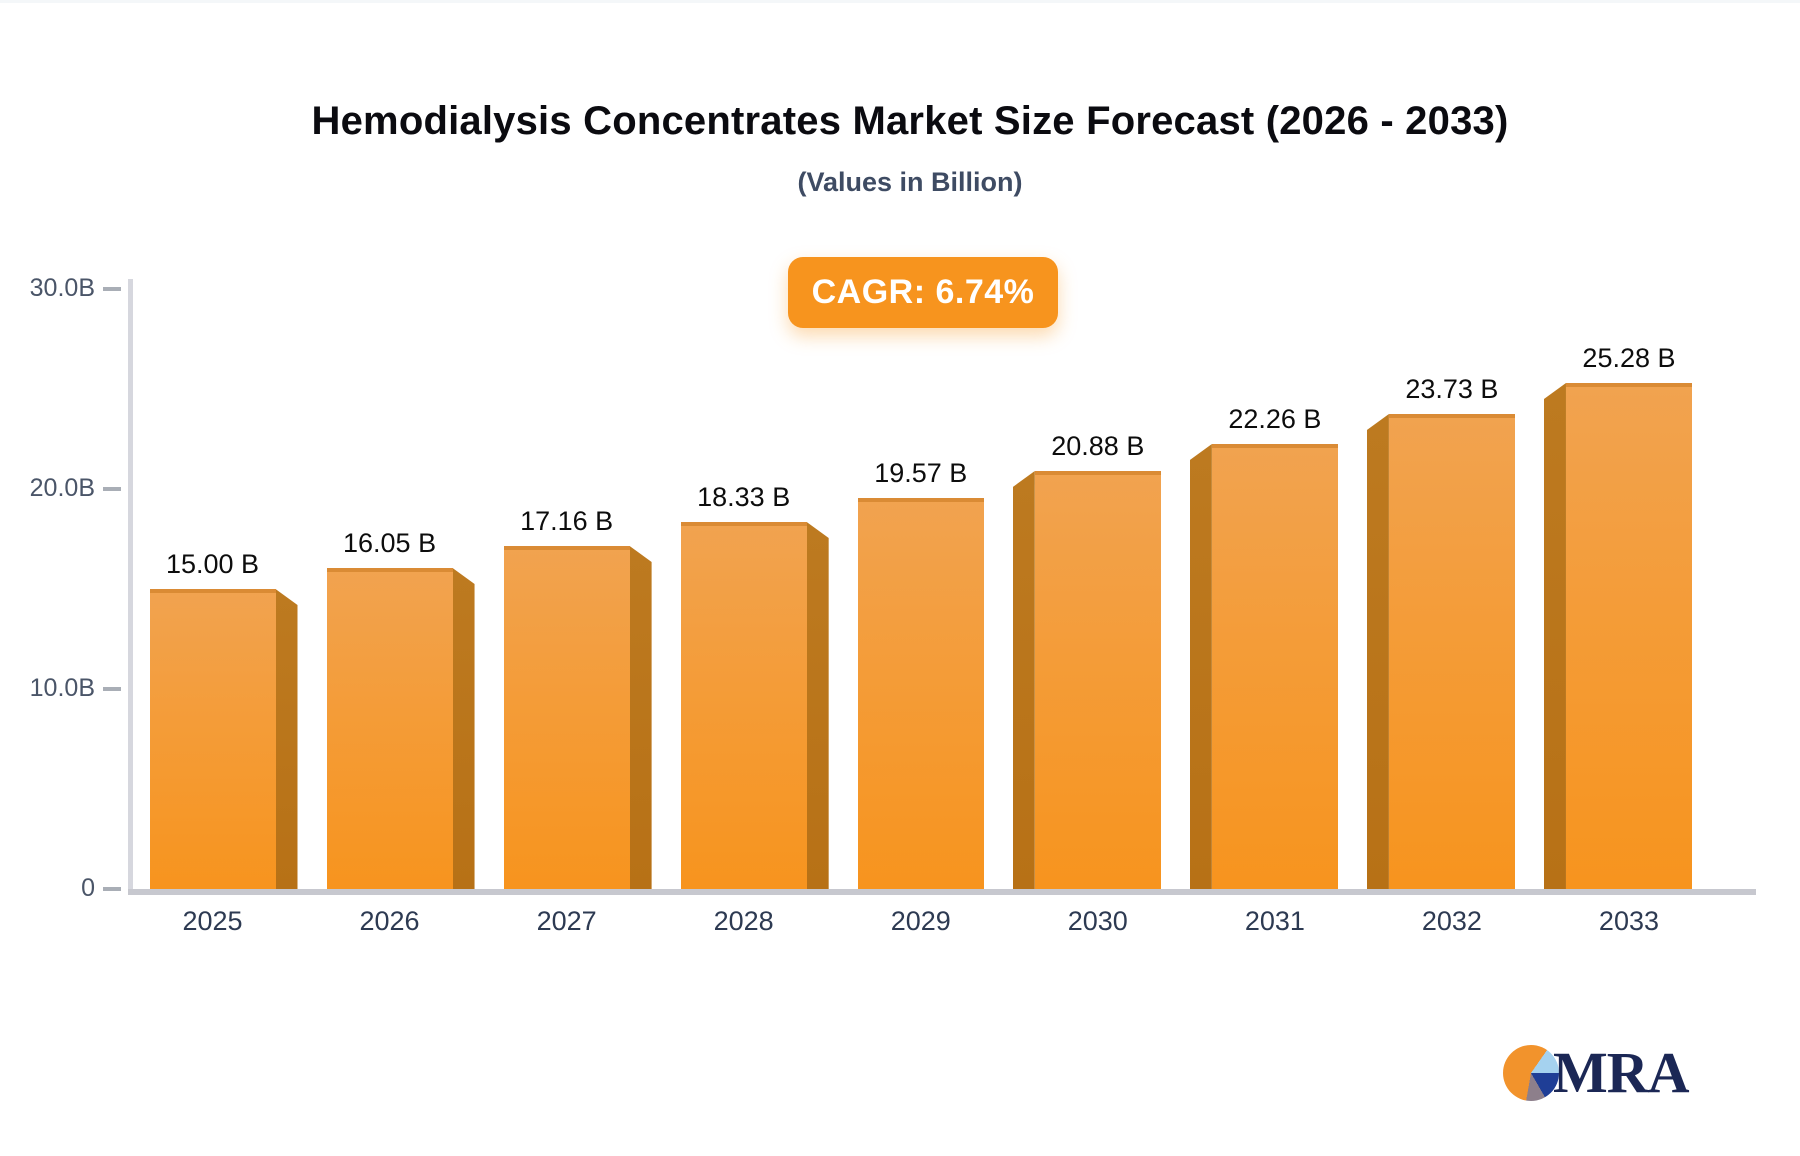 The width and height of the screenshot is (1800, 1156). What do you see at coordinates (1628, 636) in the screenshot?
I see `bar-2033` at bounding box center [1628, 636].